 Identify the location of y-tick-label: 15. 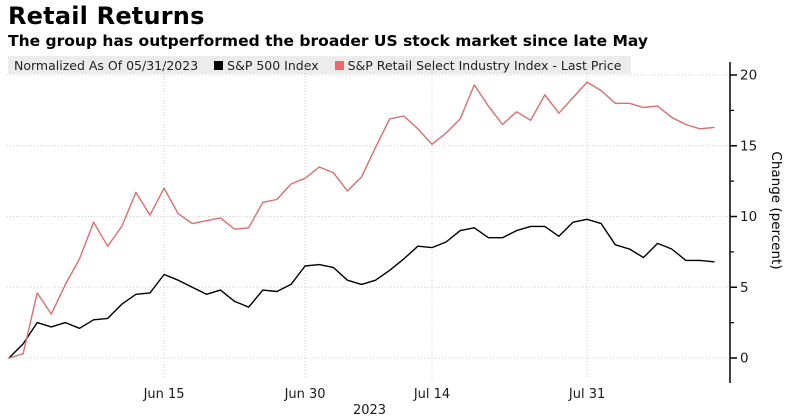
(748, 146).